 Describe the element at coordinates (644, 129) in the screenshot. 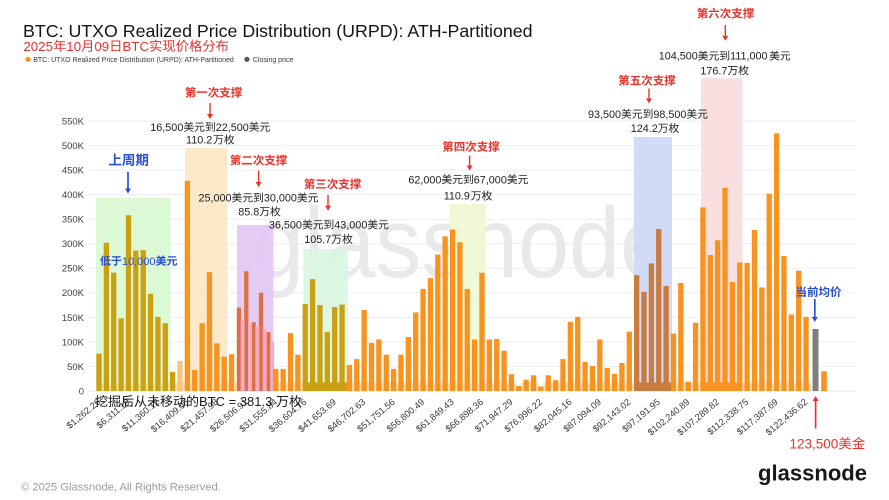

I see `svg-text: 124.2` at that location.